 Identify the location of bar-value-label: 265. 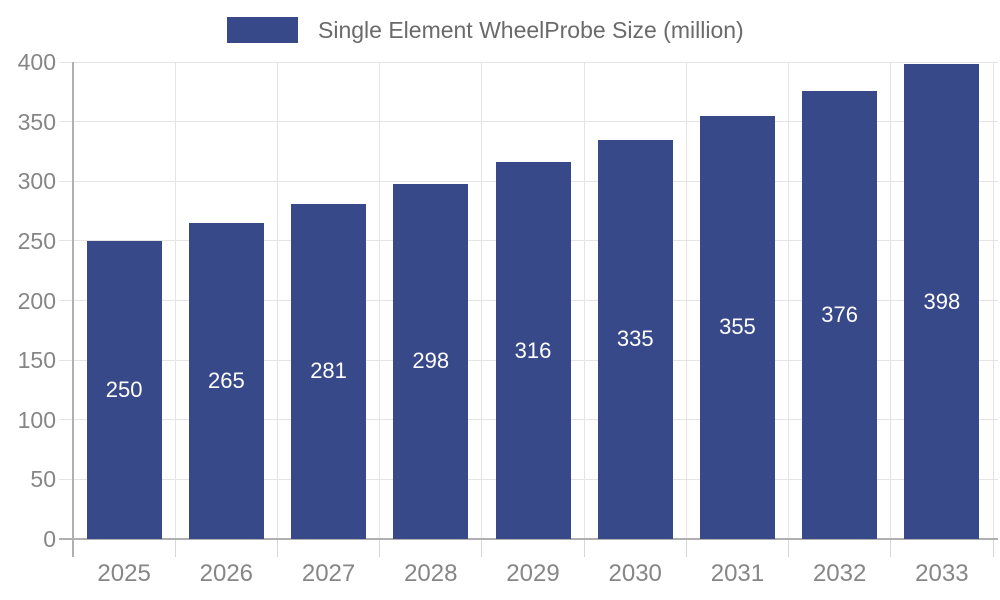
(226, 380).